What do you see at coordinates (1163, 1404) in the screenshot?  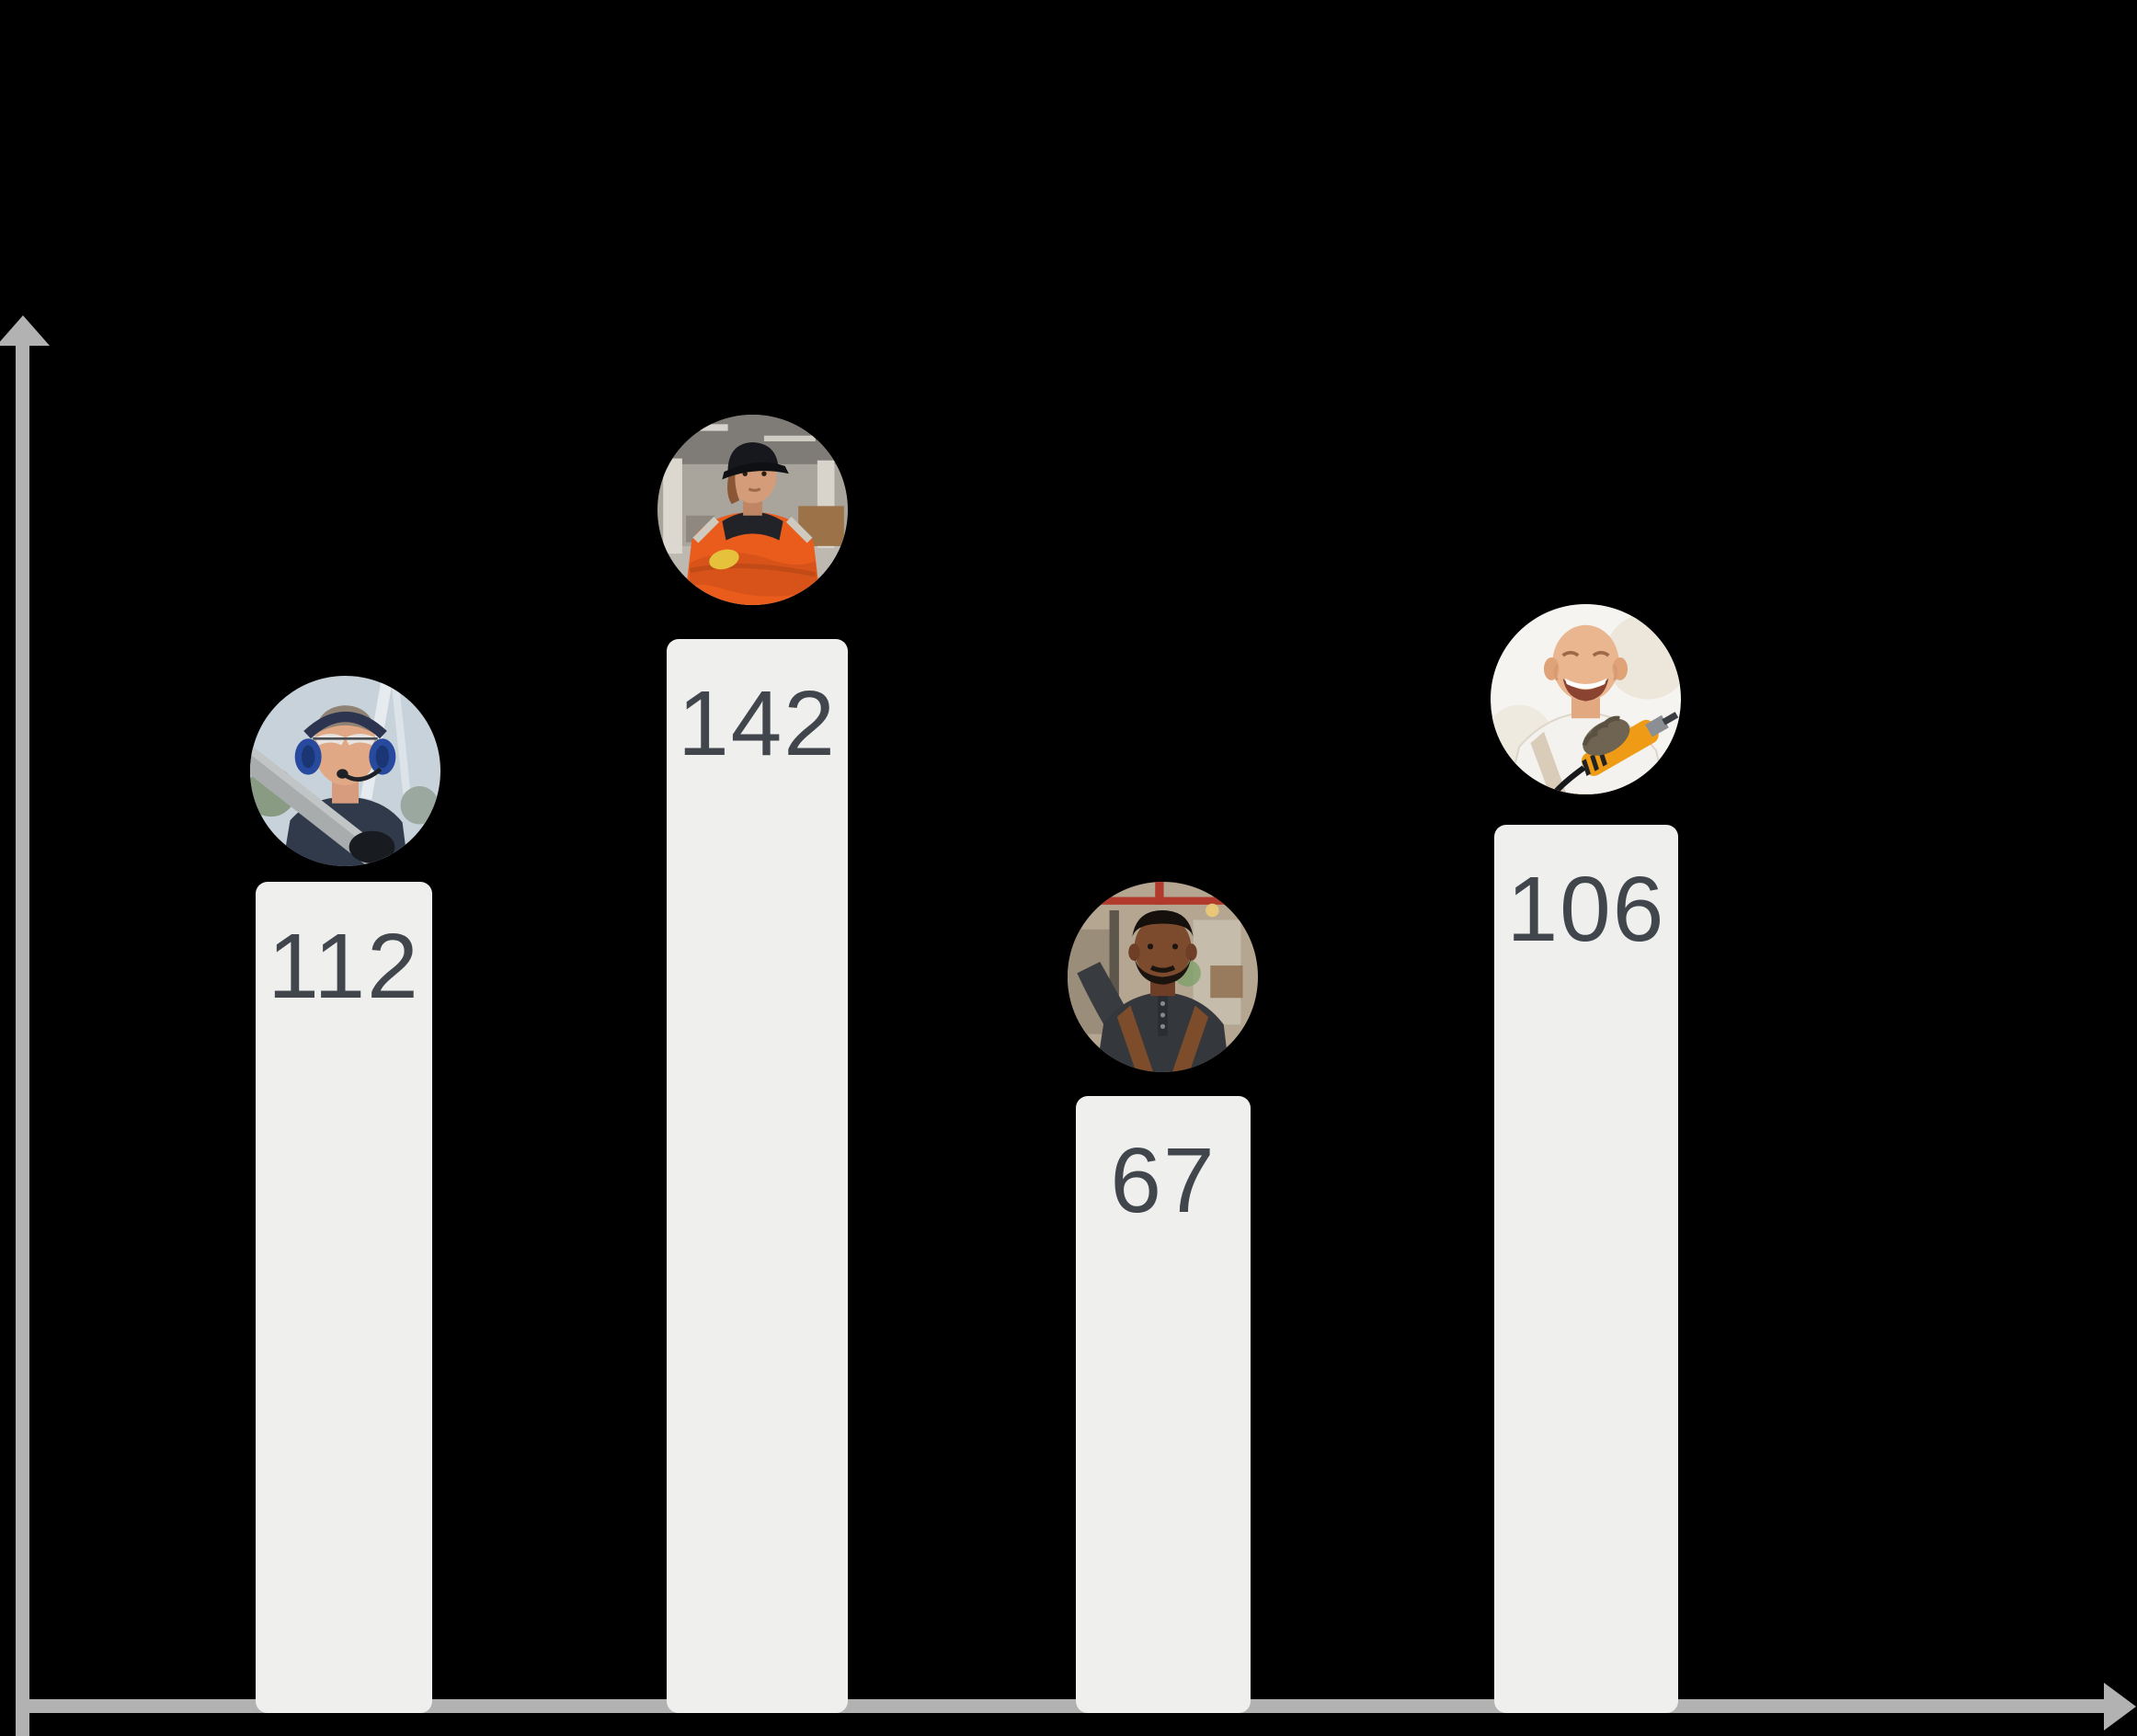 I see `bar-barista: 67` at bounding box center [1163, 1404].